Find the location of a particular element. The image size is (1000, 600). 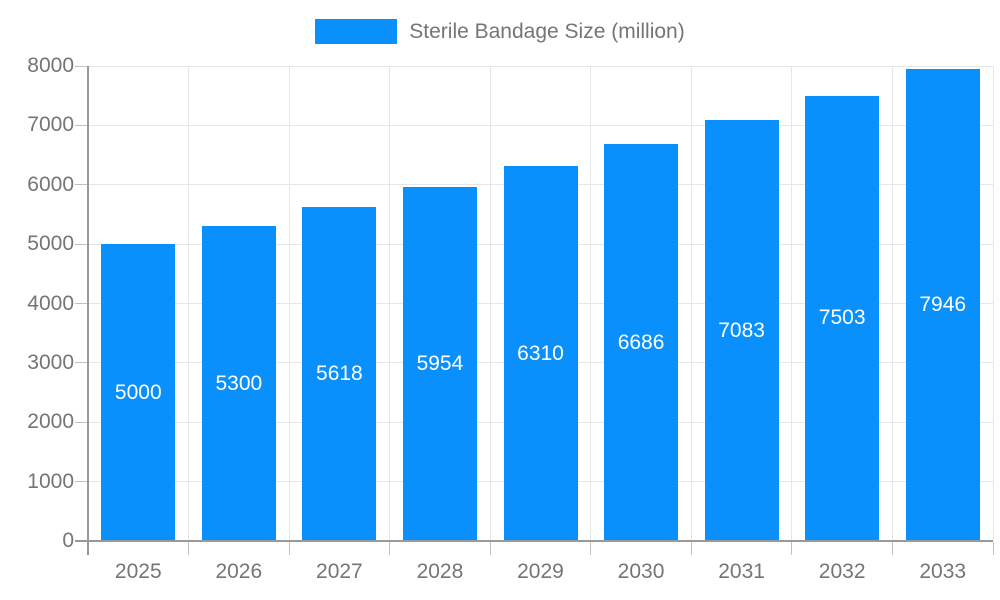

bar-2025 is located at coordinates (138, 392).